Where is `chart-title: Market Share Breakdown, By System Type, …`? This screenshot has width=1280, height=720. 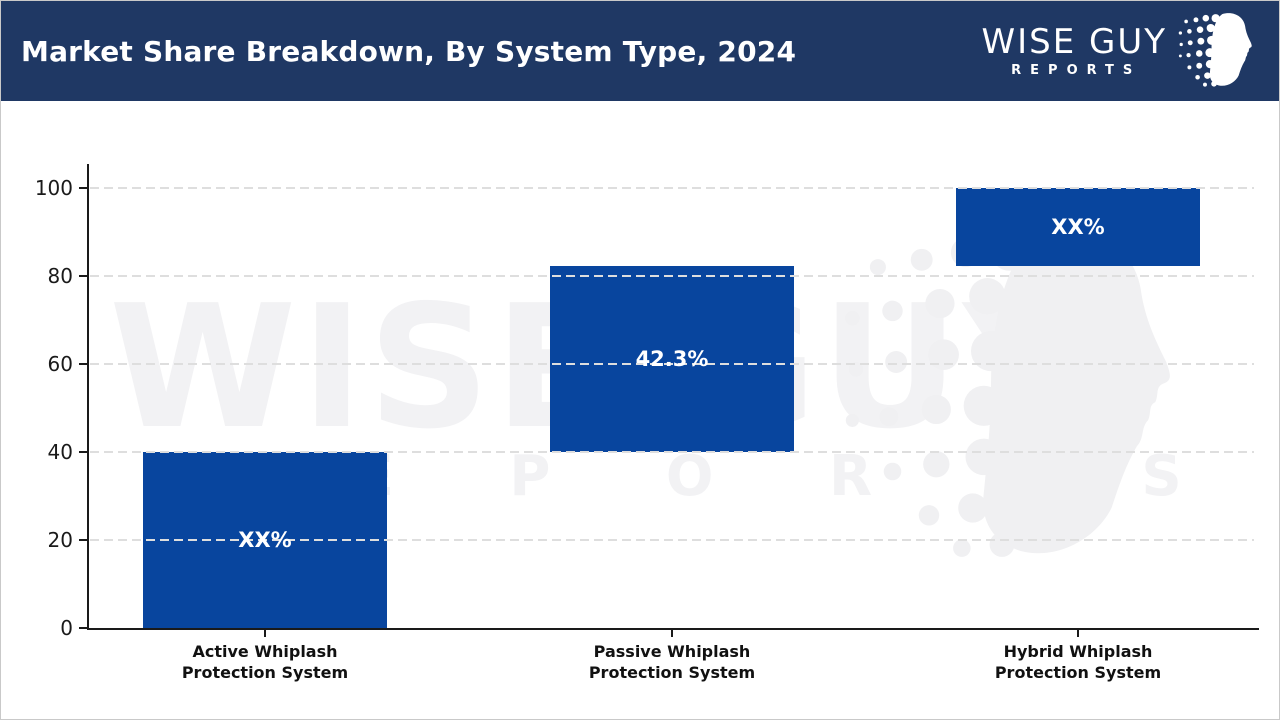 chart-title: Market Share Breakdown, By System Type, … is located at coordinates (409, 51).